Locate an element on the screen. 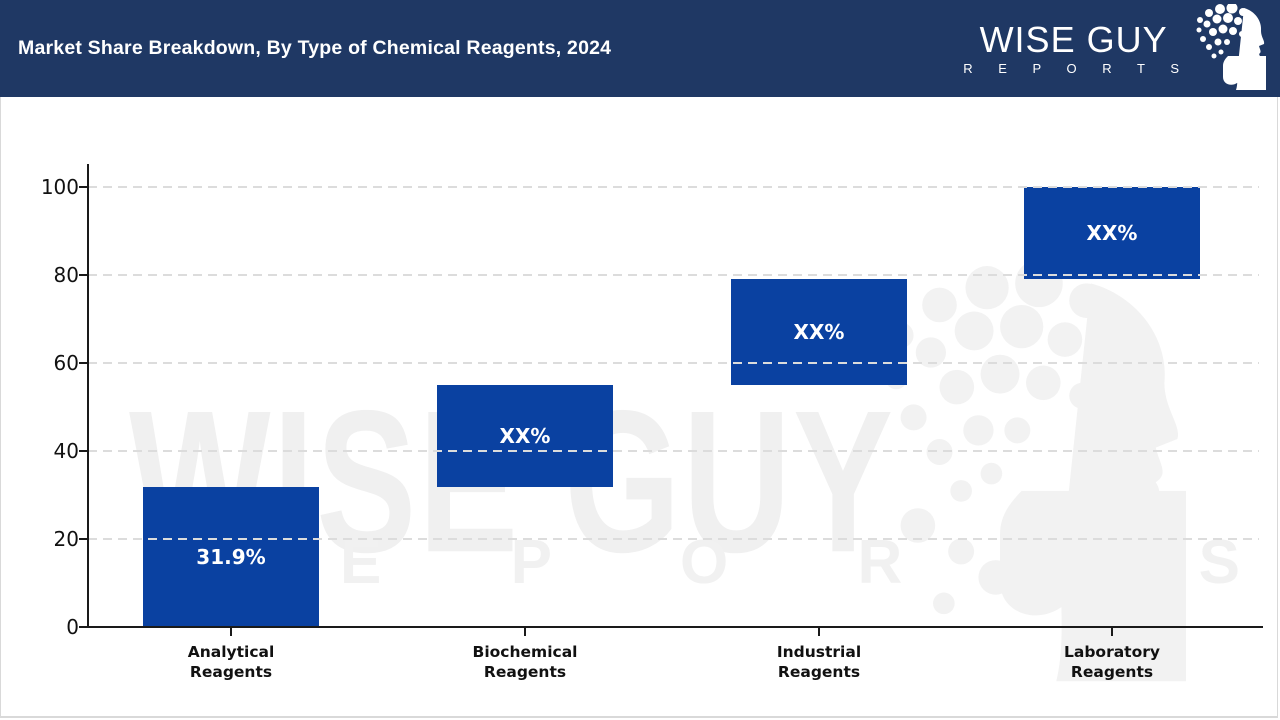  bar-industrial: XX% is located at coordinates (819, 332).